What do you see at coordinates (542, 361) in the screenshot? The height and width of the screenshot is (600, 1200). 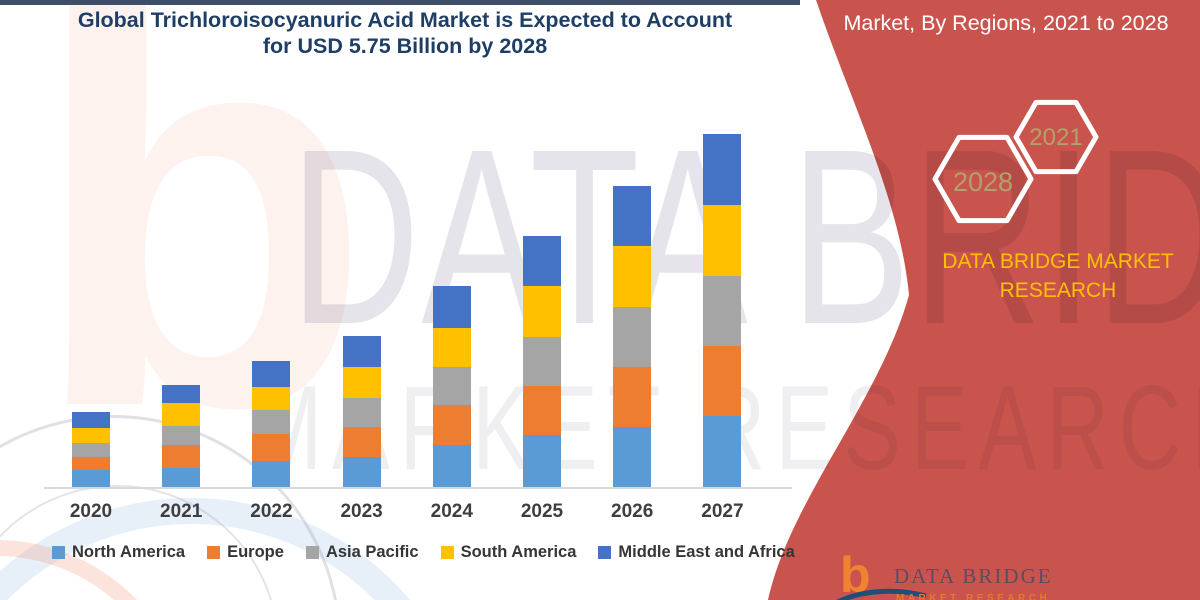 I see `bar-segment-asia-pacific-2025` at bounding box center [542, 361].